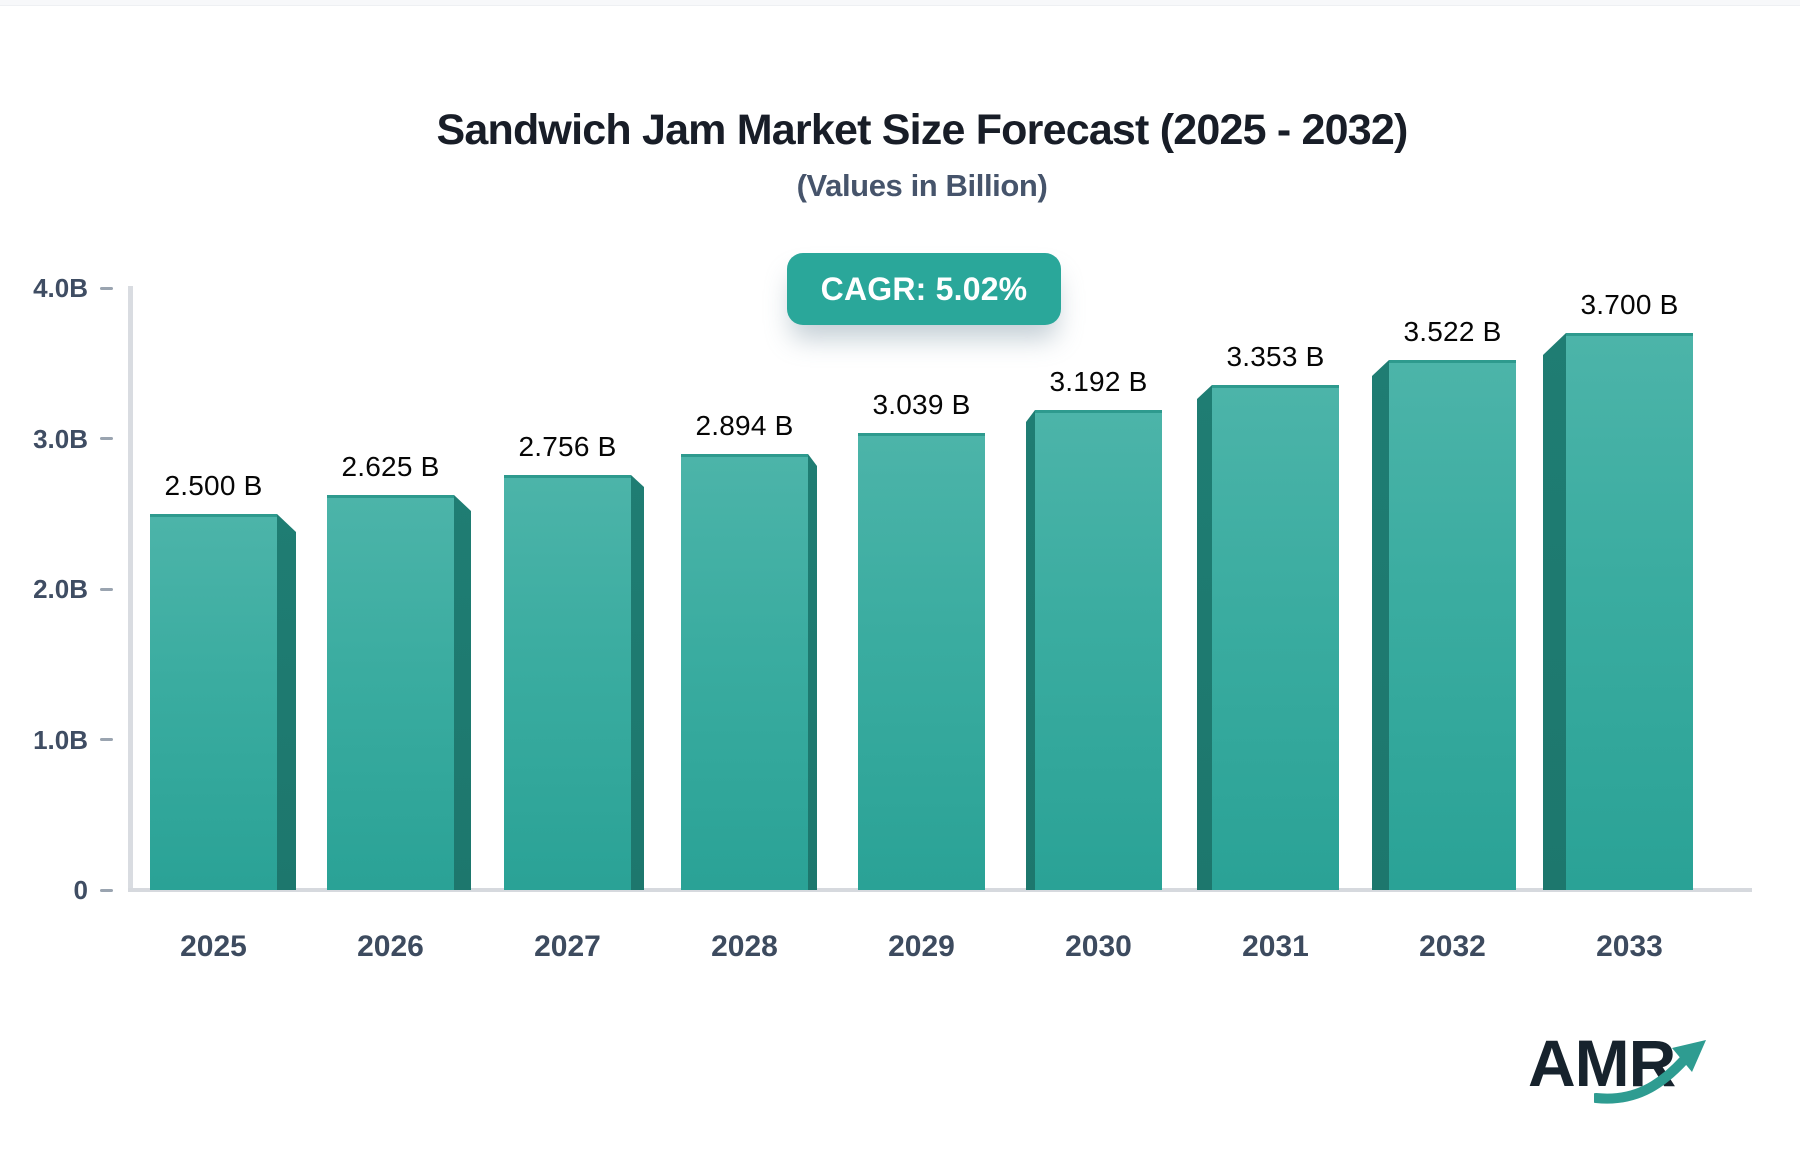 The height and width of the screenshot is (1156, 1800). I want to click on bar-value-label: 3.700 B, so click(1629, 304).